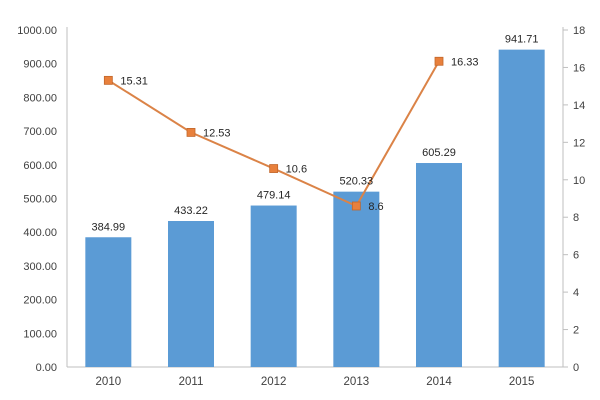  I want to click on x-axis-category-label: 2013, so click(357, 382).